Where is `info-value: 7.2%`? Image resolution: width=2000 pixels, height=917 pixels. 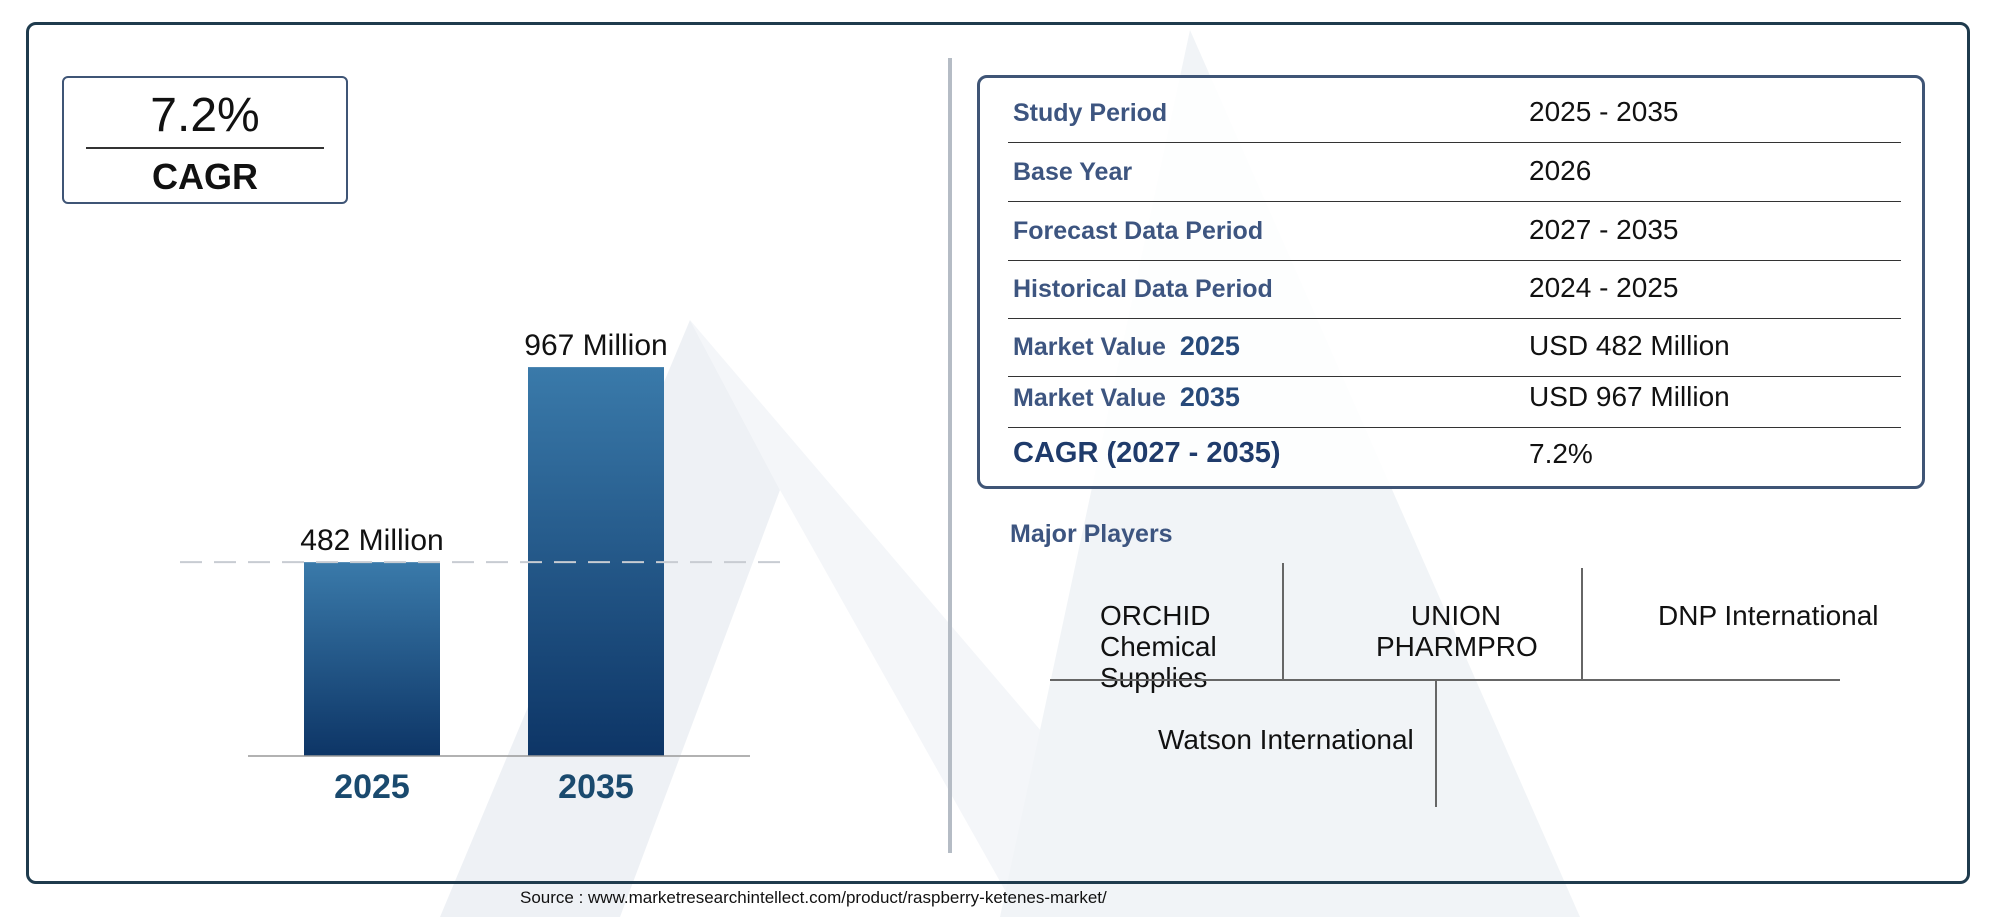
info-value: 7.2% is located at coordinates (1561, 453).